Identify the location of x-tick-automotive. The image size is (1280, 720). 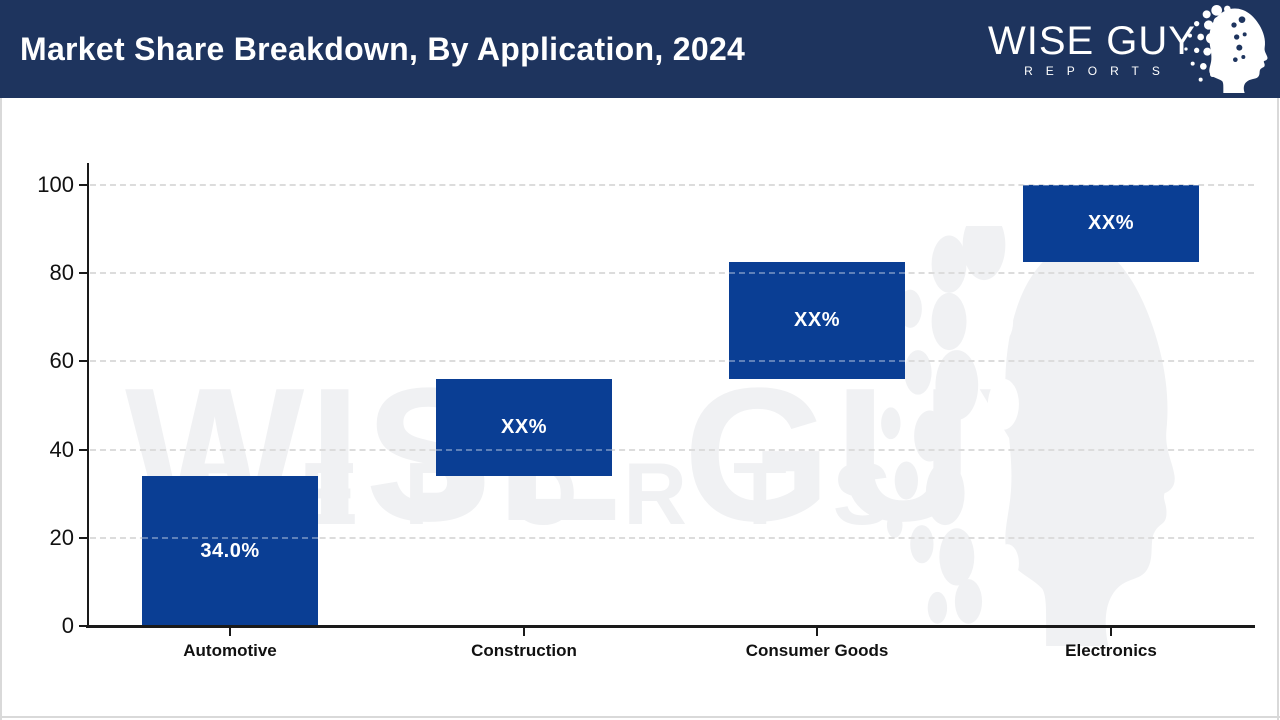
(230, 632).